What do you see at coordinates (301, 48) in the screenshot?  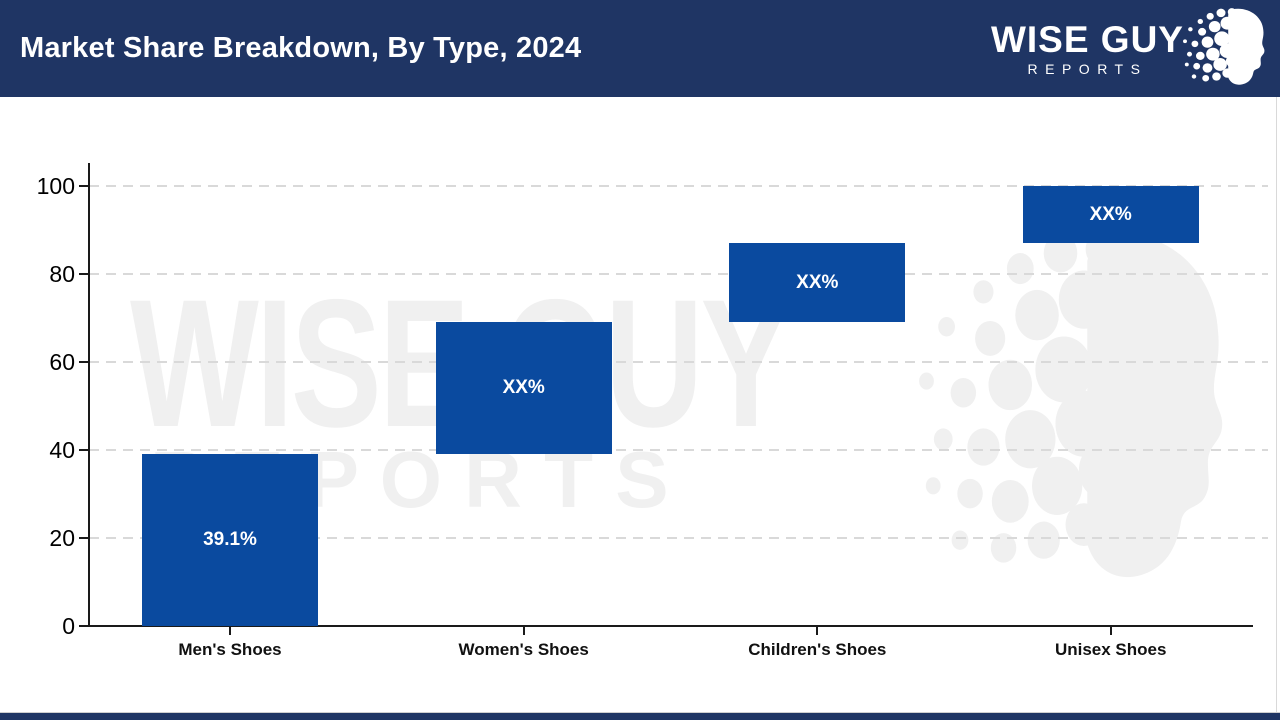 I see `page-title: Market Share Breakdown, By Type, 2024` at bounding box center [301, 48].